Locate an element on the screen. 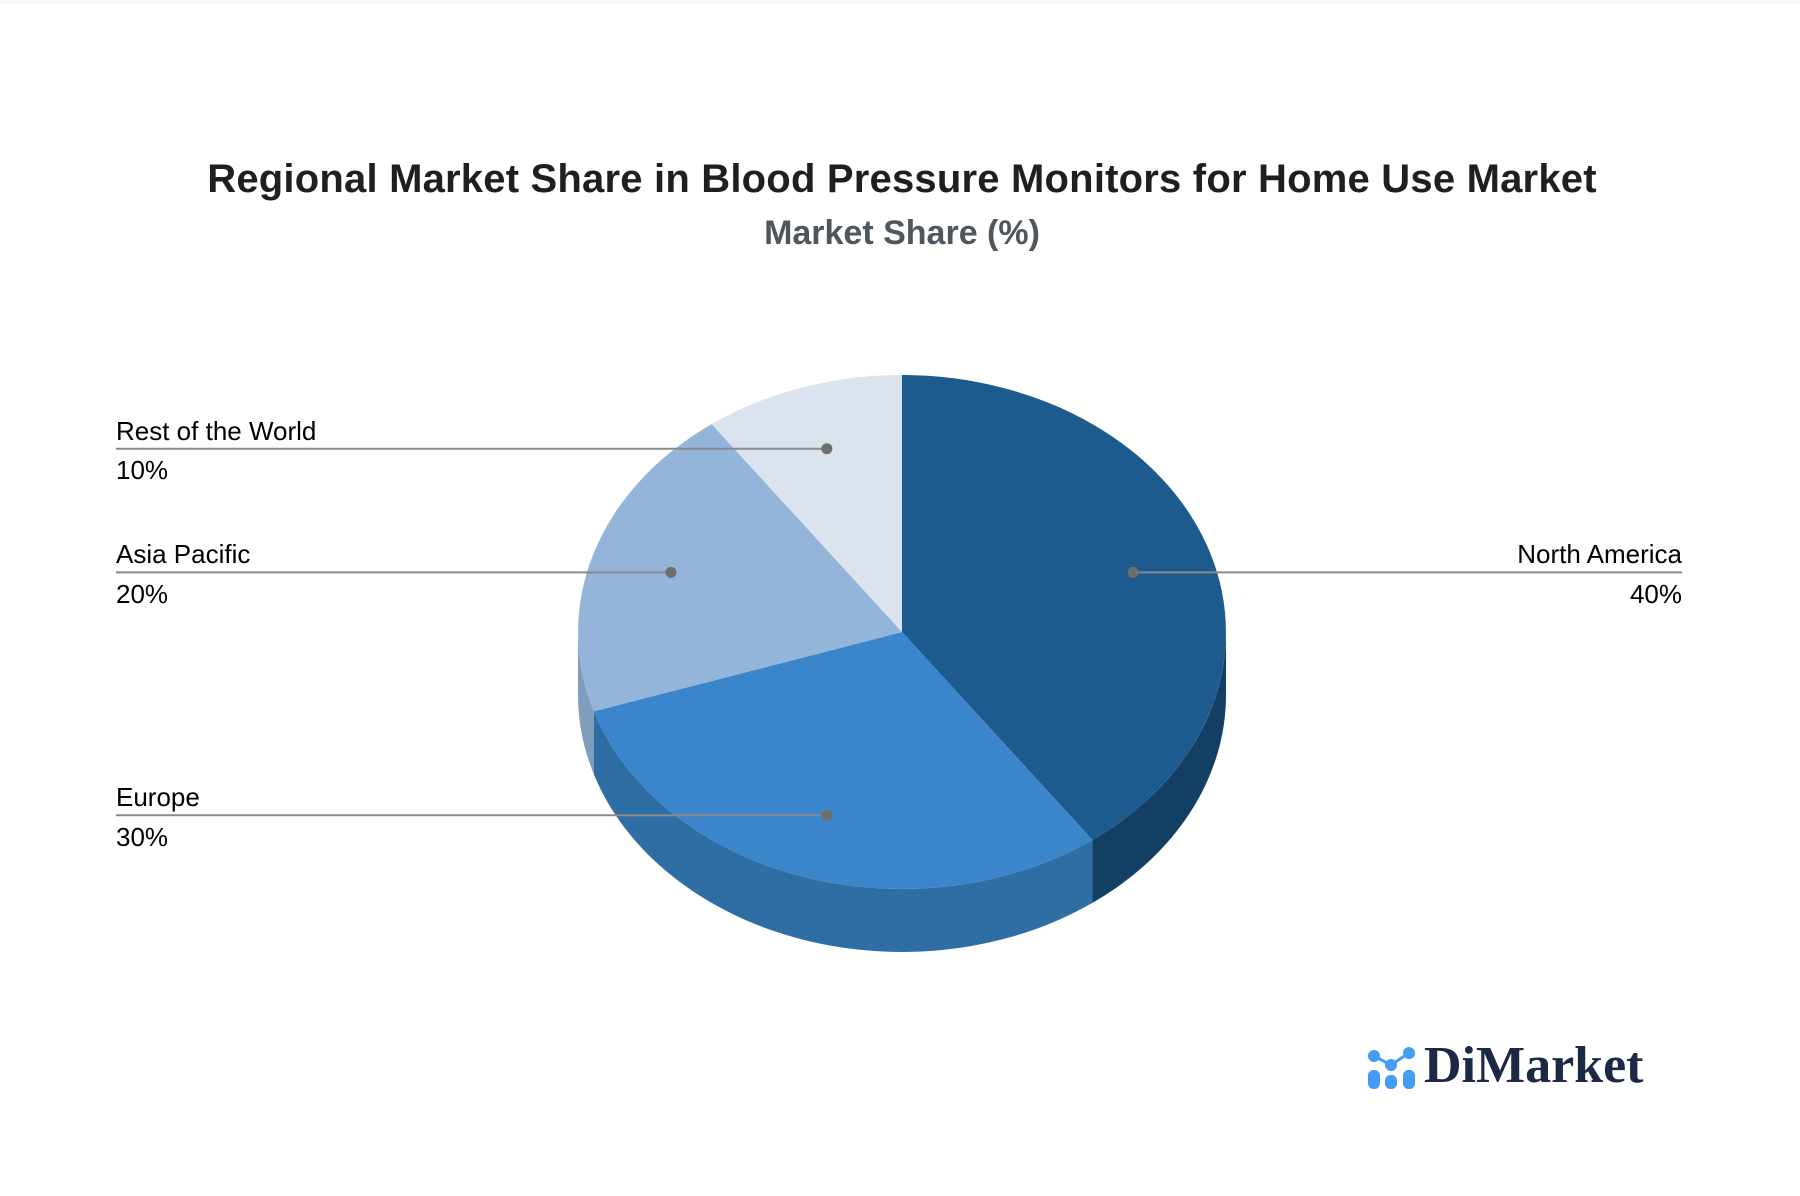  connector-dot-north-america is located at coordinates (1133, 572).